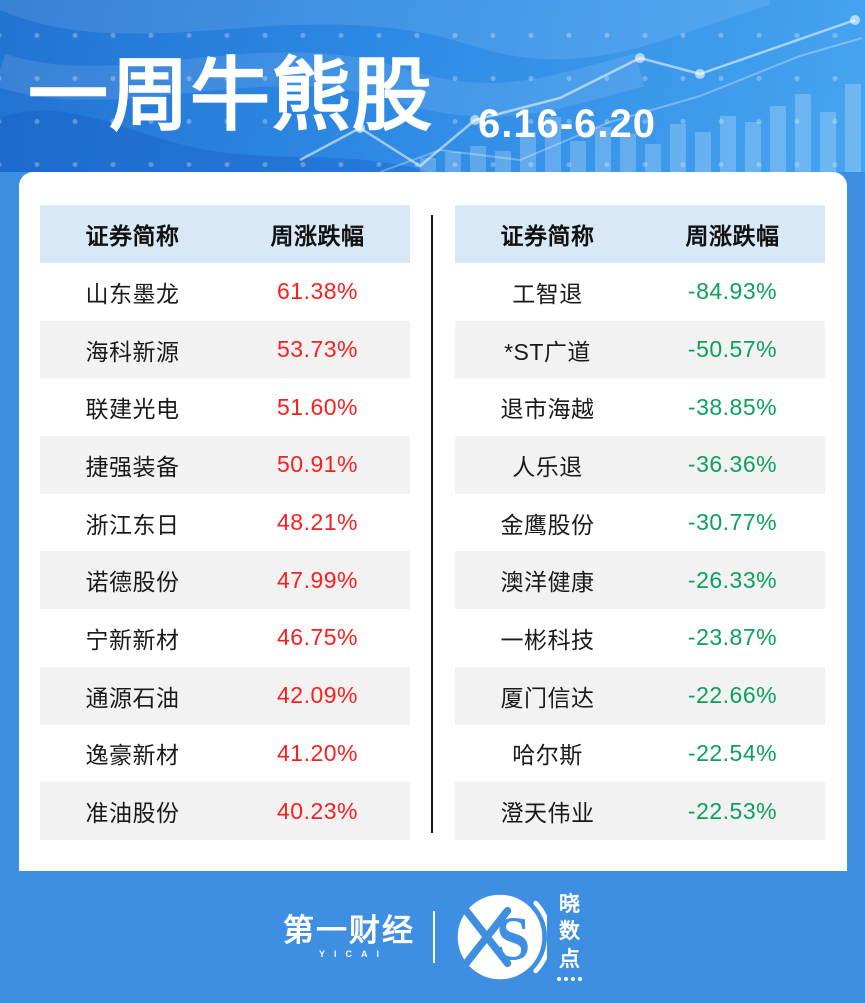 The image size is (865, 1003). Describe the element at coordinates (640, 753) in the screenshot. I see `table-row: 哈尔斯 -22.54%` at that location.